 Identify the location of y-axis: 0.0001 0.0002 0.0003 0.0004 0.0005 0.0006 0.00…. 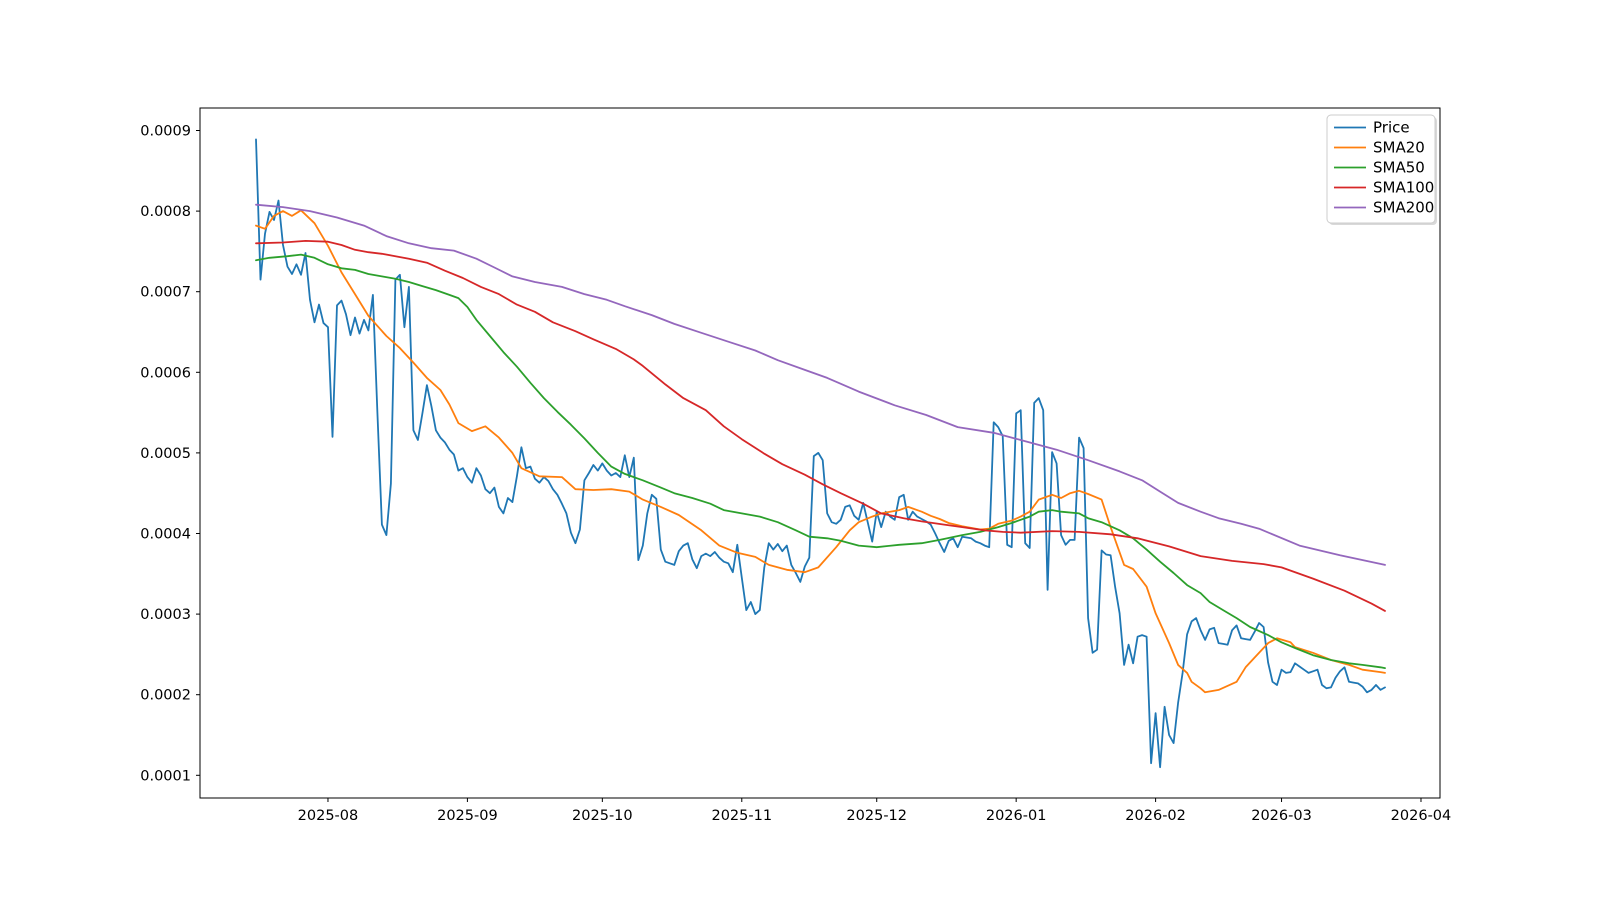
(170, 454).